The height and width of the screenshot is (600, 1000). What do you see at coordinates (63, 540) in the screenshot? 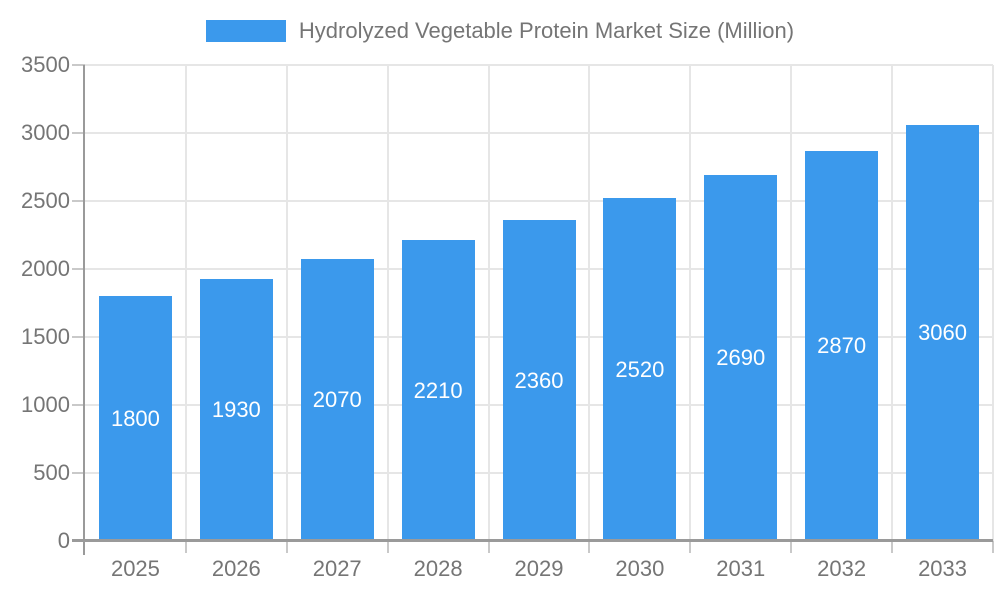
I see `y-axis-label: 0` at bounding box center [63, 540].